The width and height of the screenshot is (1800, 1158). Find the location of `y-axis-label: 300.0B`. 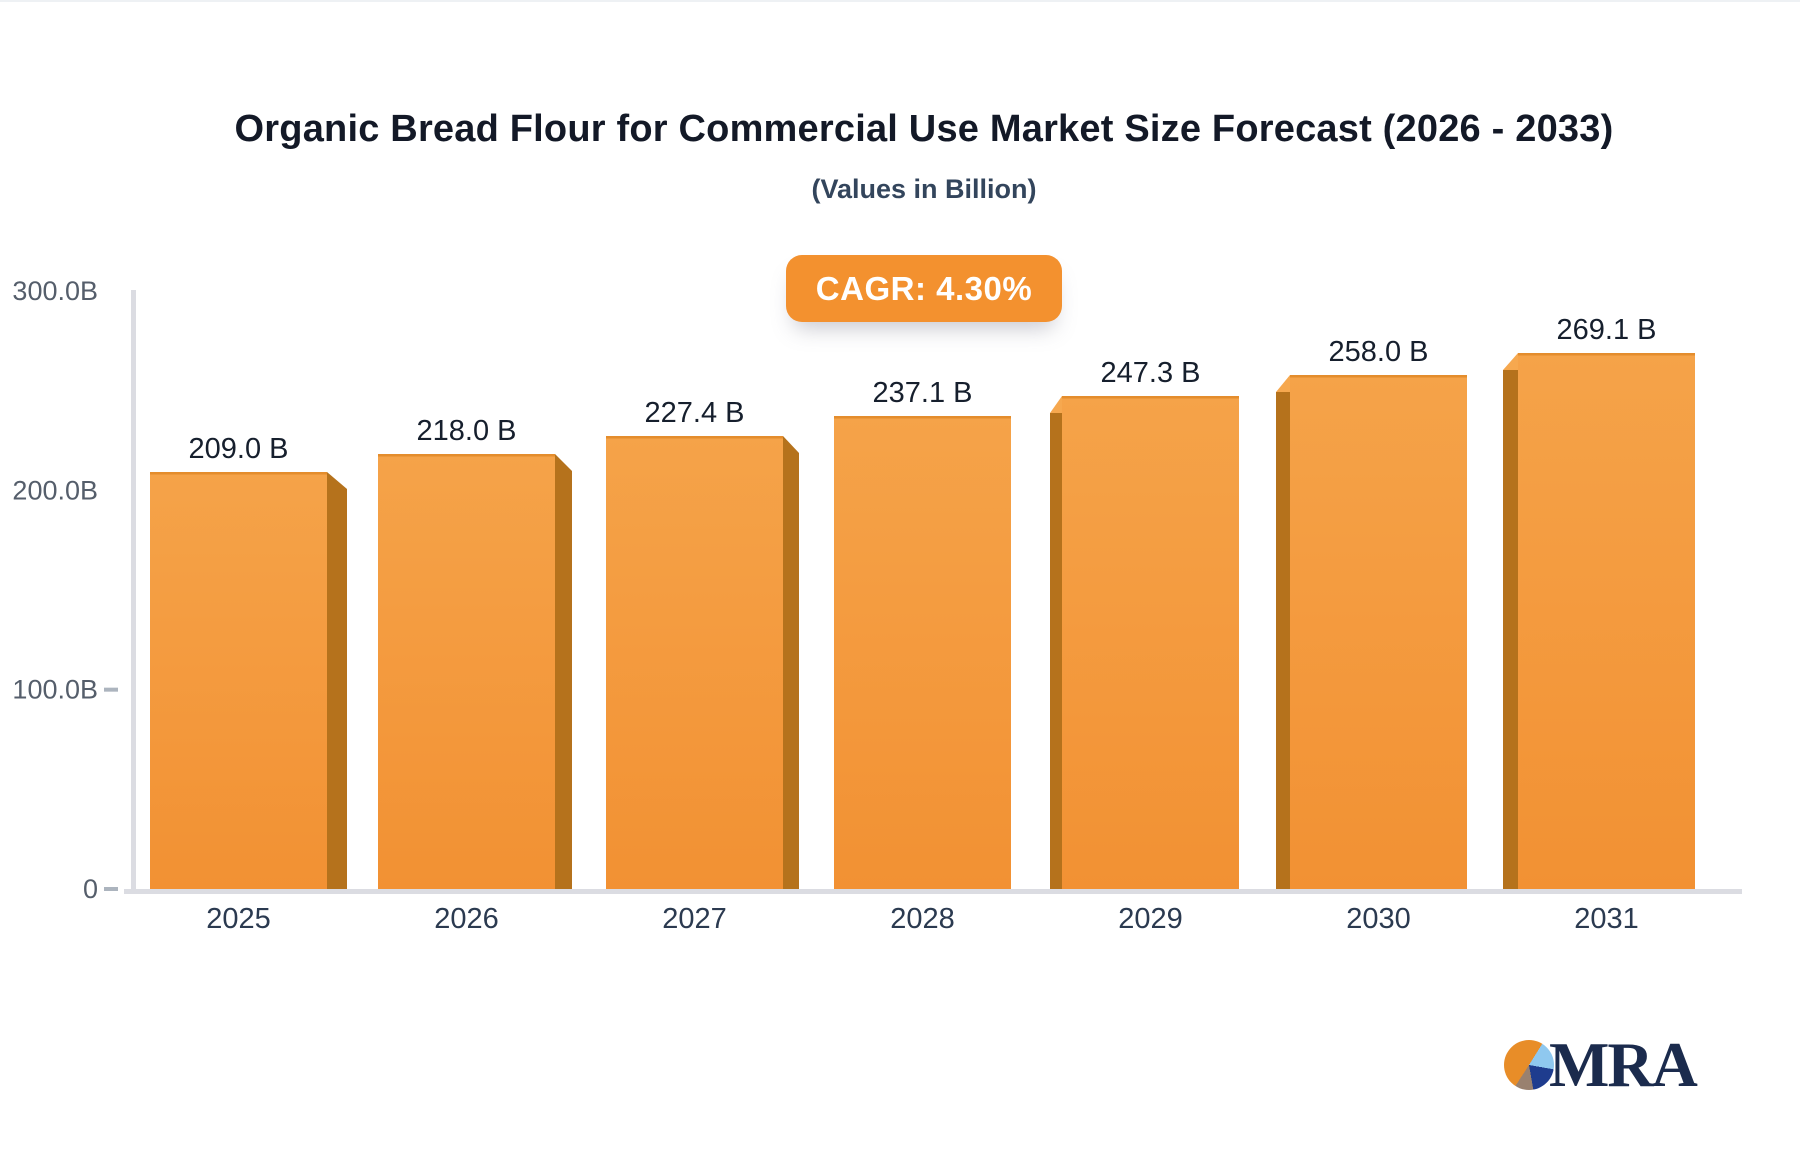

y-axis-label: 300.0B is located at coordinates (55, 291).